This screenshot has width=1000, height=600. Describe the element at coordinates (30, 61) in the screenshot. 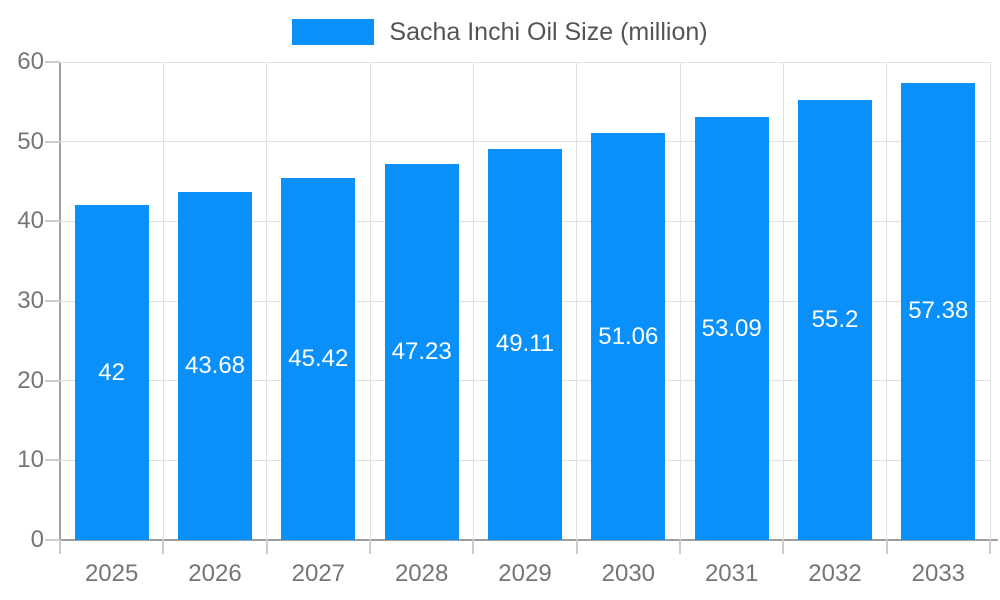

I see `y-tick-label-60: 60` at that location.